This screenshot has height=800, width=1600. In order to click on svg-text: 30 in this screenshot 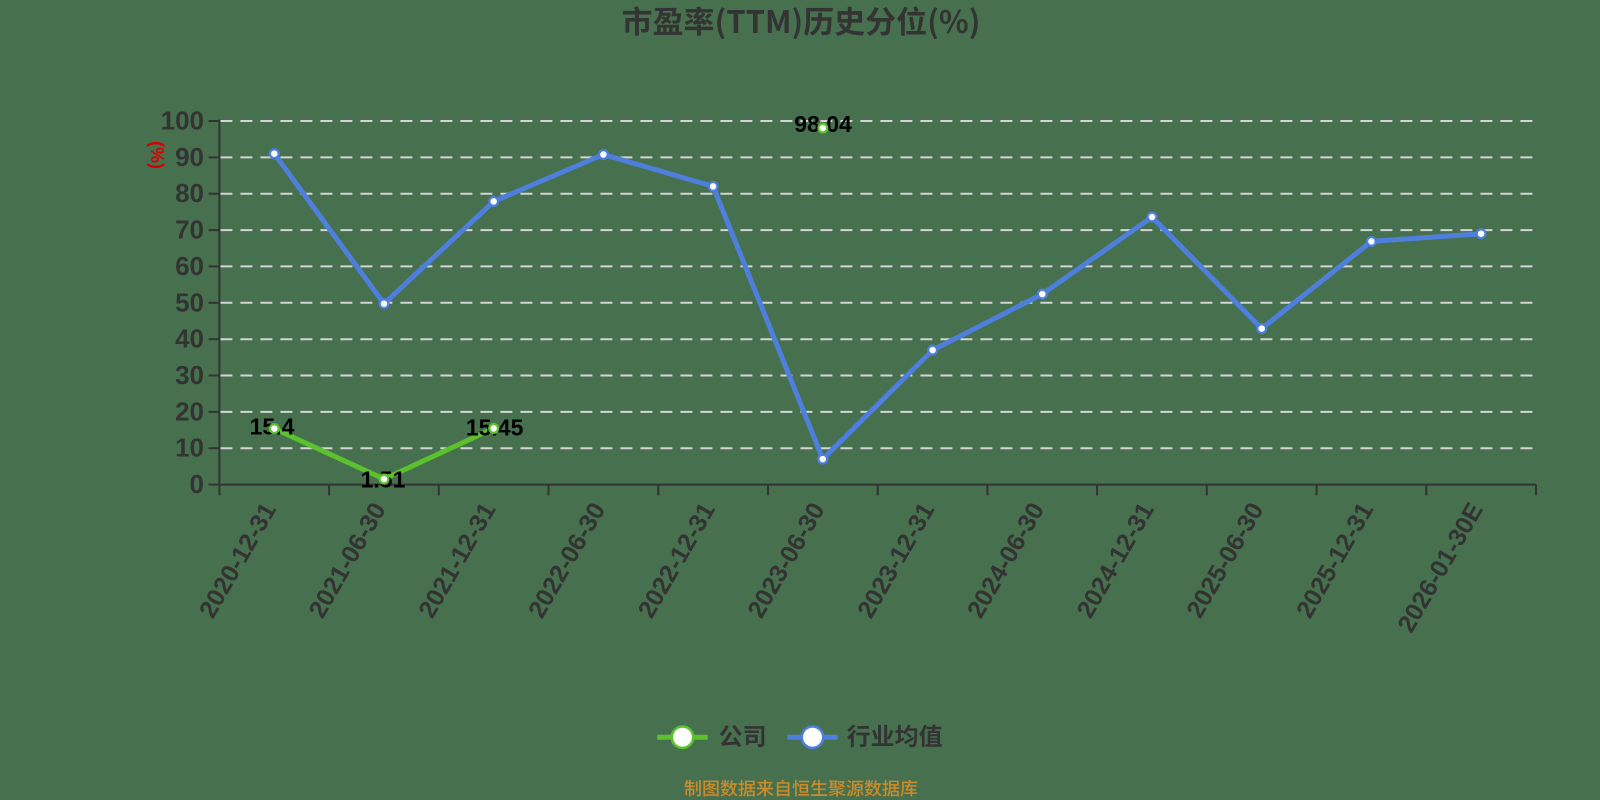, I will do `click(189, 375)`.